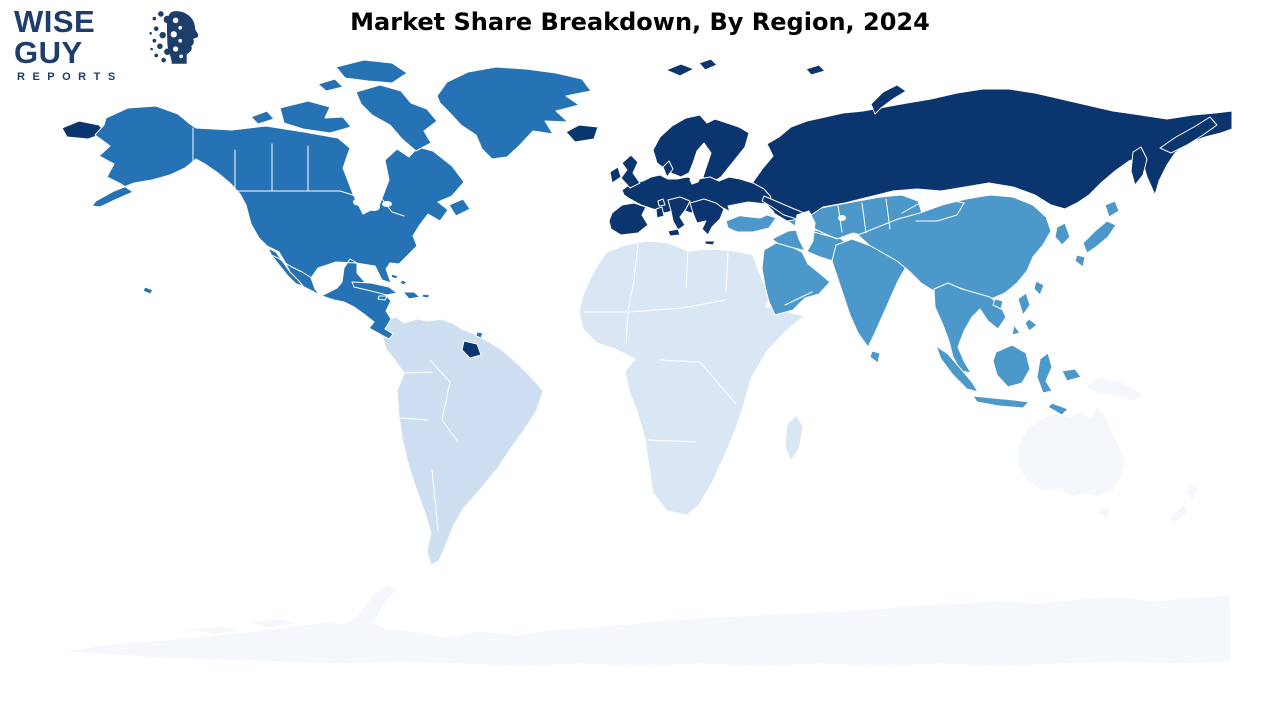 The image size is (1280, 720). I want to click on borneo, so click(1011, 366).